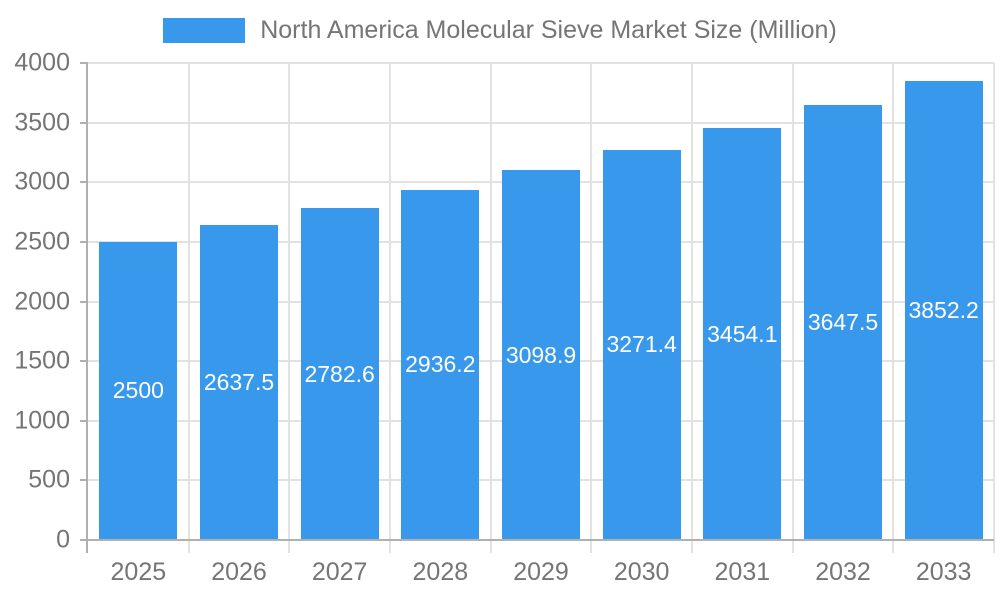 This screenshot has width=1000, height=600. I want to click on x-axis-label: 2027, so click(339, 572).